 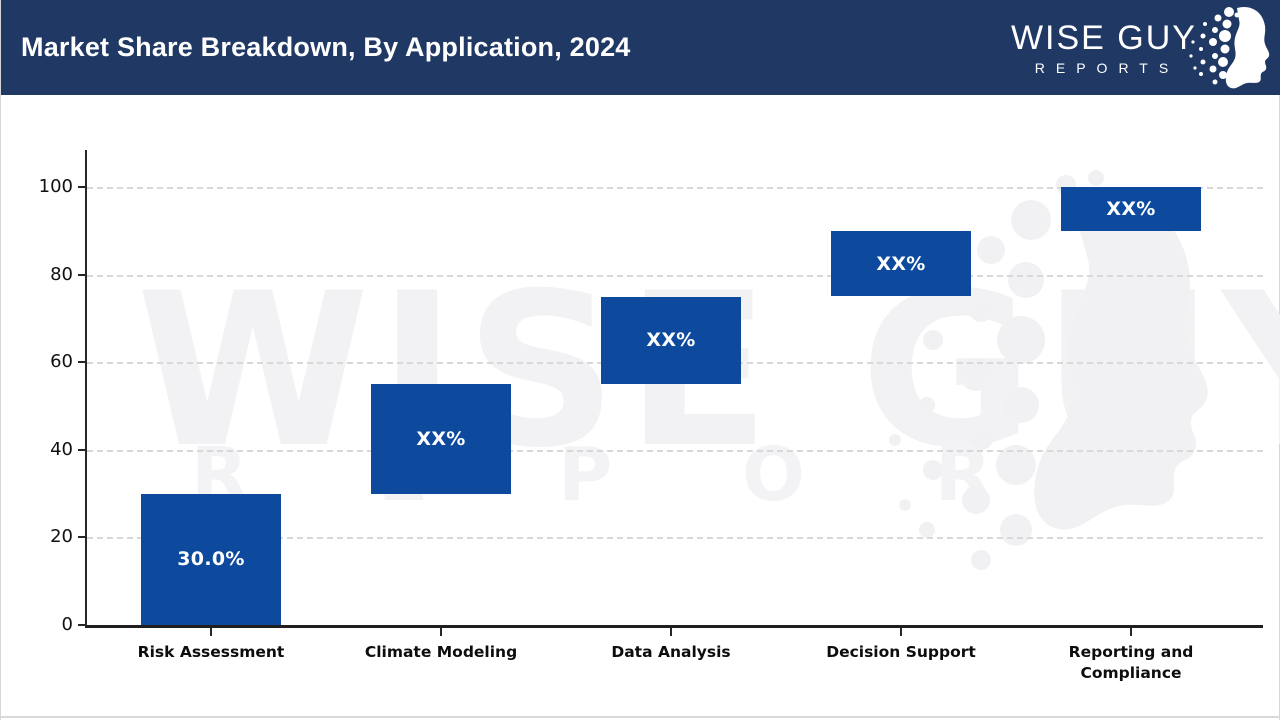 I want to click on bar-segment: 30.0%, so click(x=211, y=559).